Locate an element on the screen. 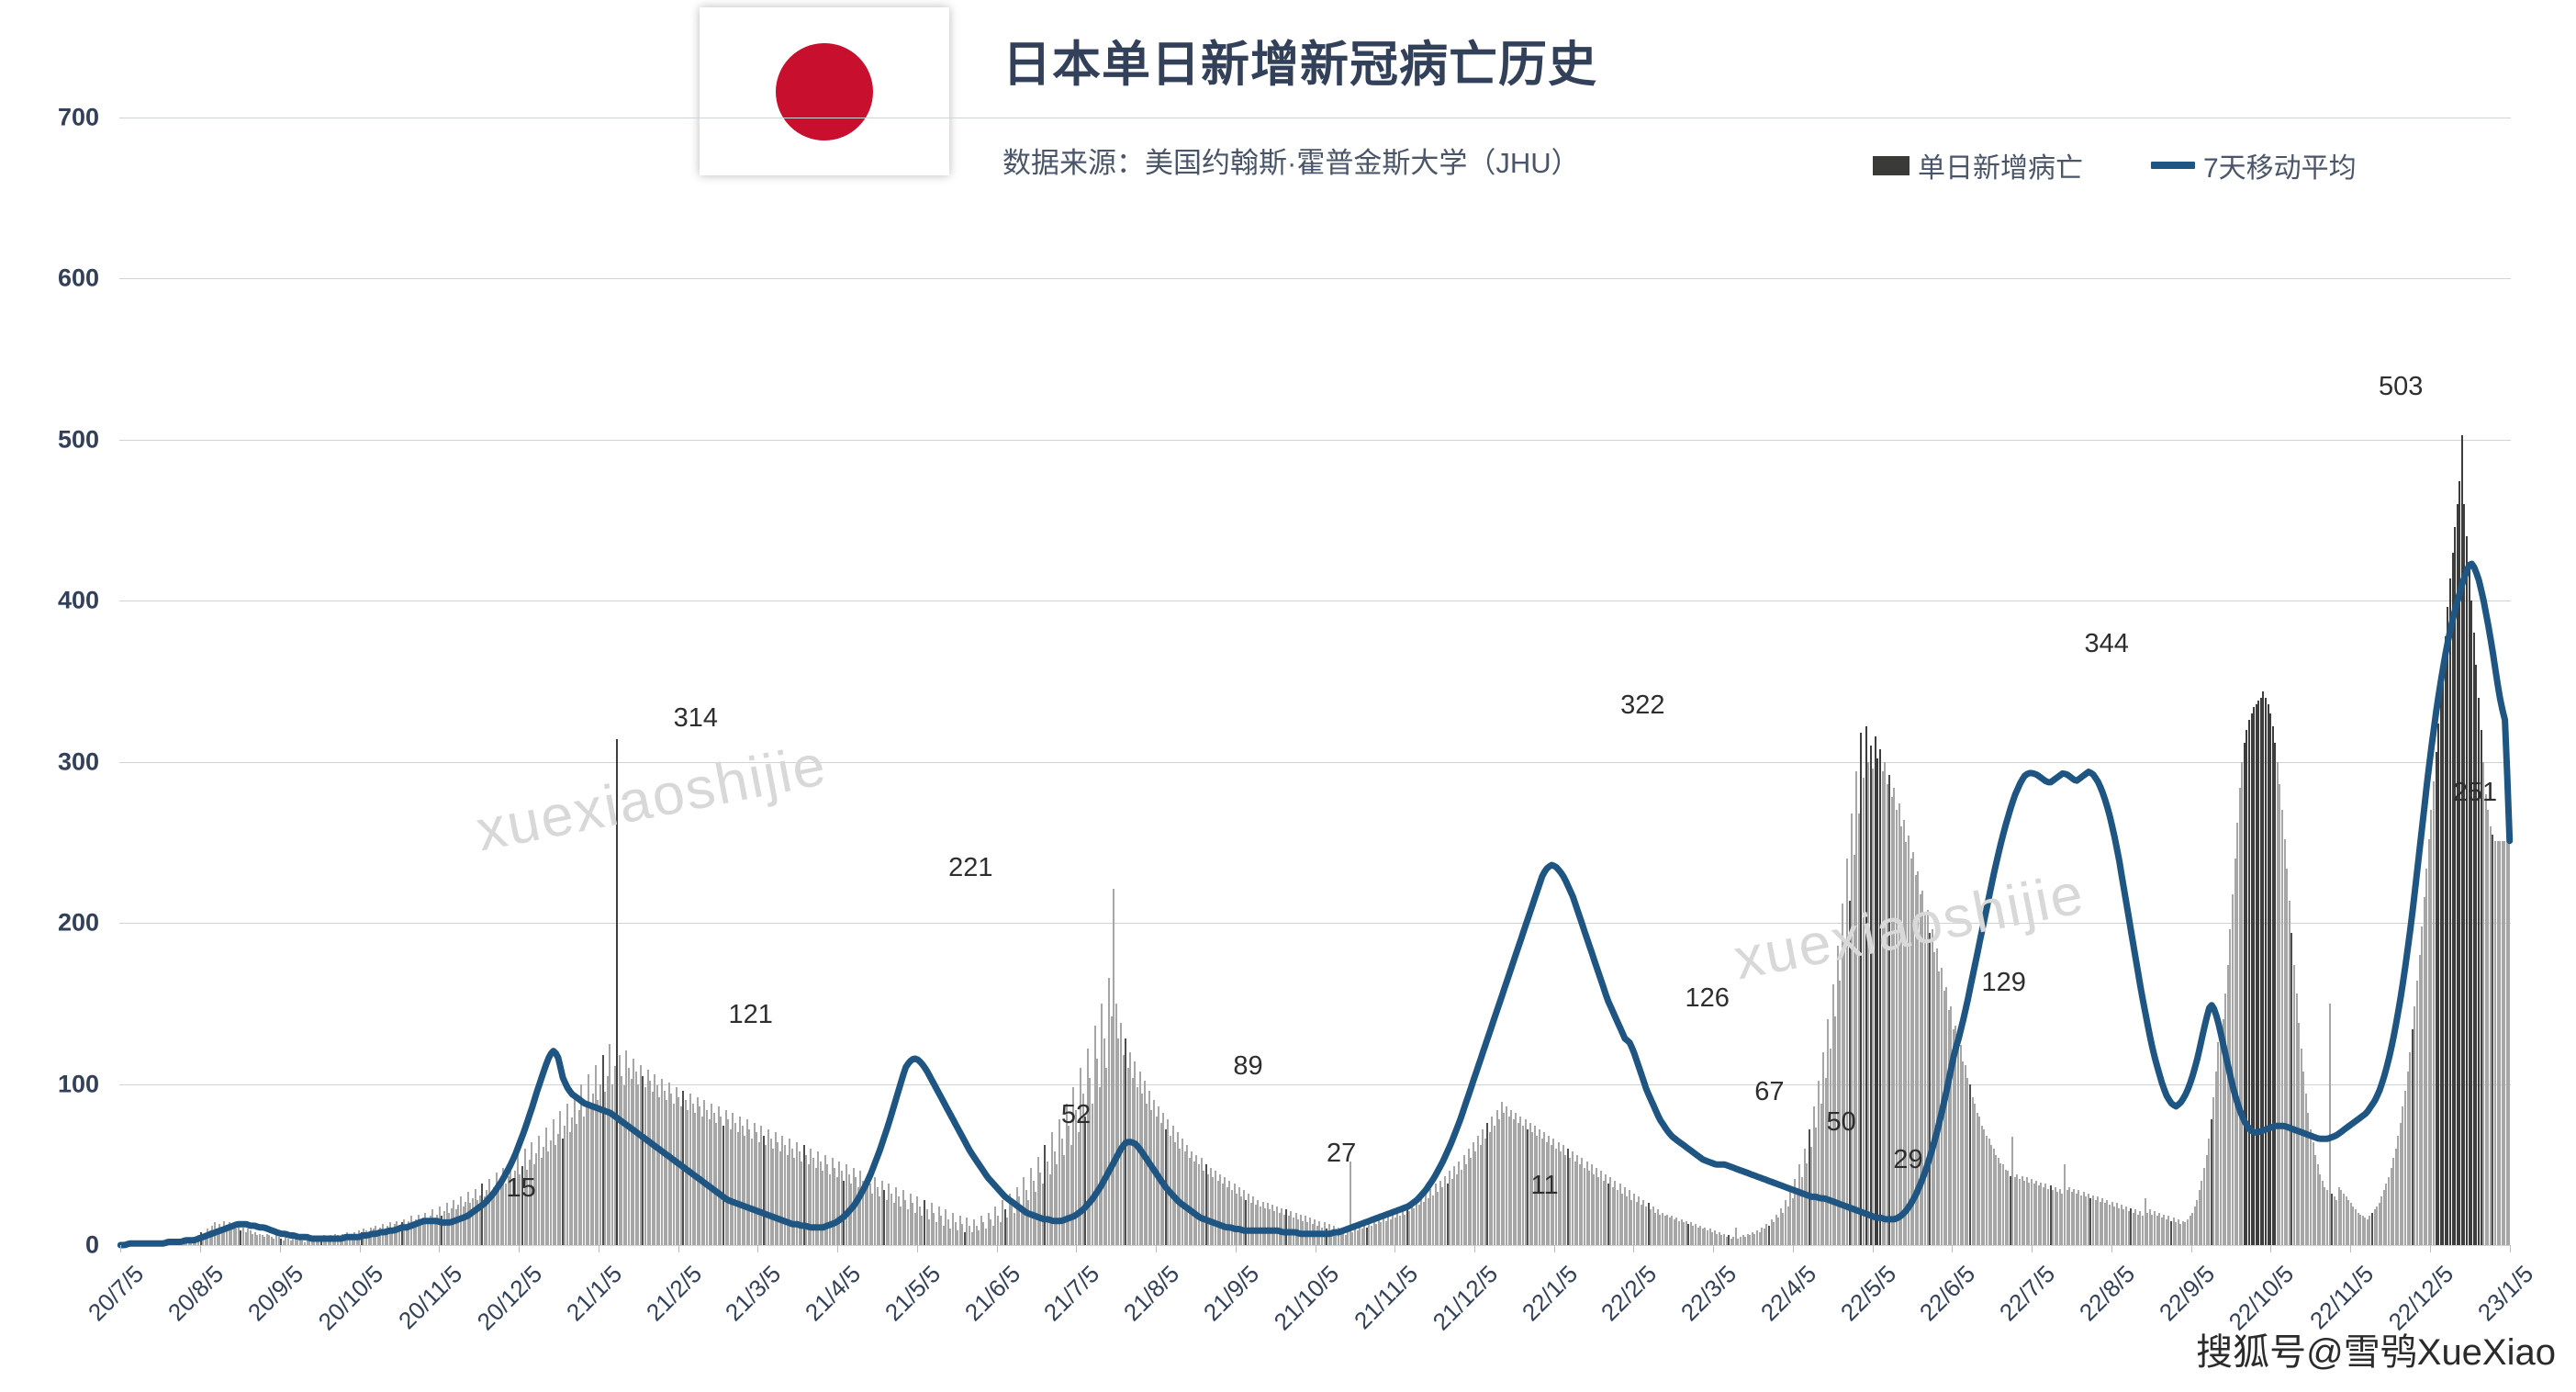 The width and height of the screenshot is (2576, 1392). data-label: 129 is located at coordinates (2003, 982).